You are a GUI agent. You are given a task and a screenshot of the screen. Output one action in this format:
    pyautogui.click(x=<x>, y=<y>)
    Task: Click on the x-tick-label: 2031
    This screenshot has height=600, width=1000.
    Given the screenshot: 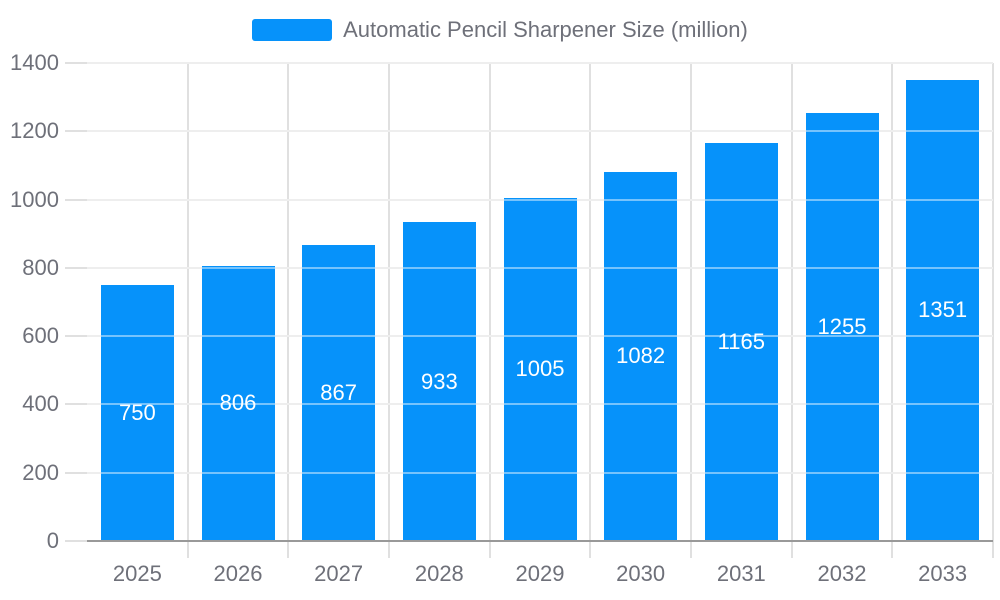 What is the action you would take?
    pyautogui.click(x=741, y=573)
    